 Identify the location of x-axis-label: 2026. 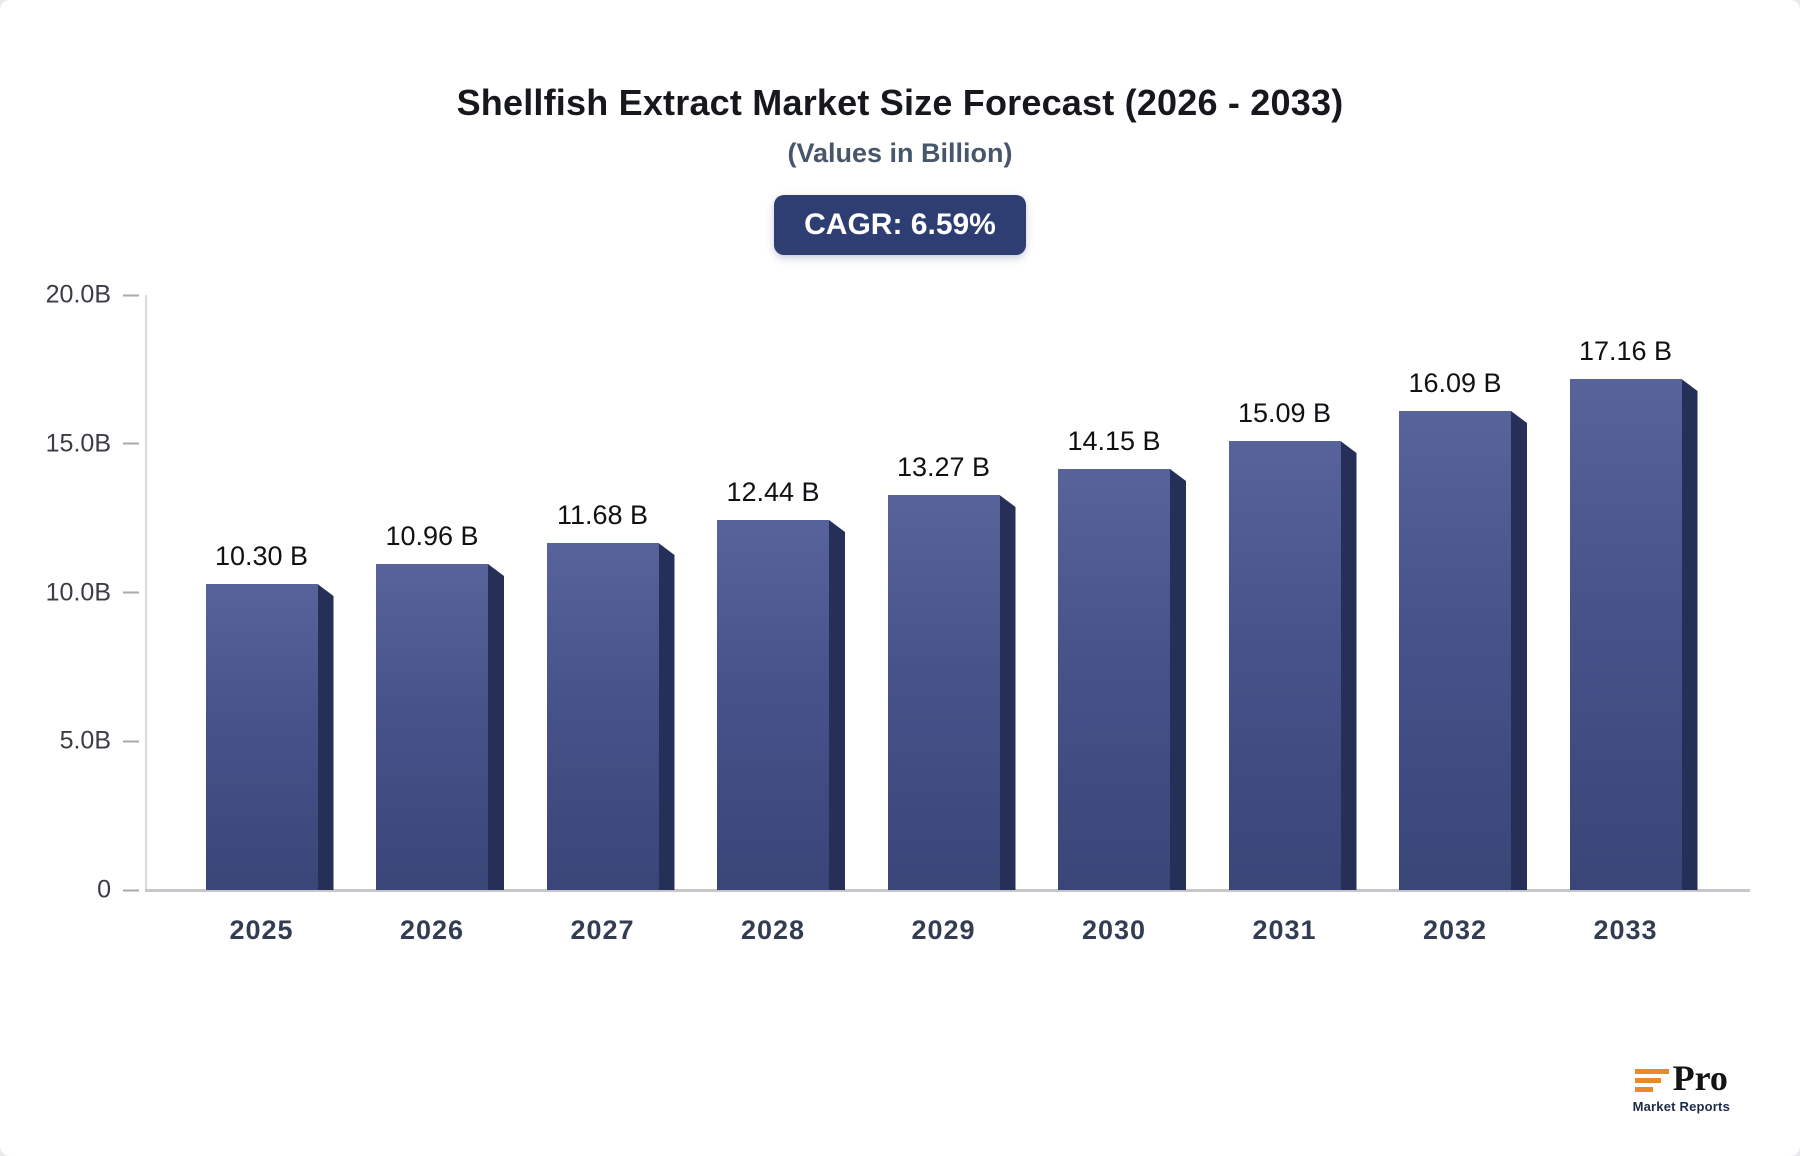
(432, 930).